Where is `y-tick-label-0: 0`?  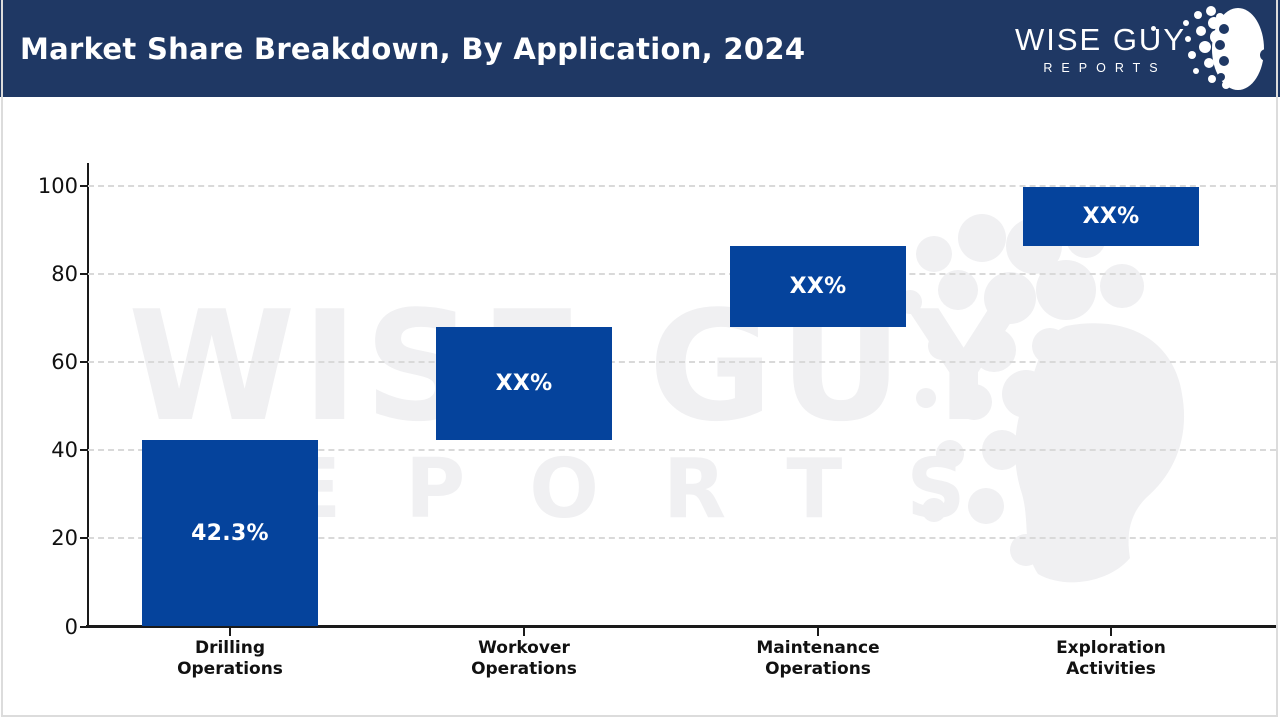 y-tick-label-0: 0 is located at coordinates (71, 626).